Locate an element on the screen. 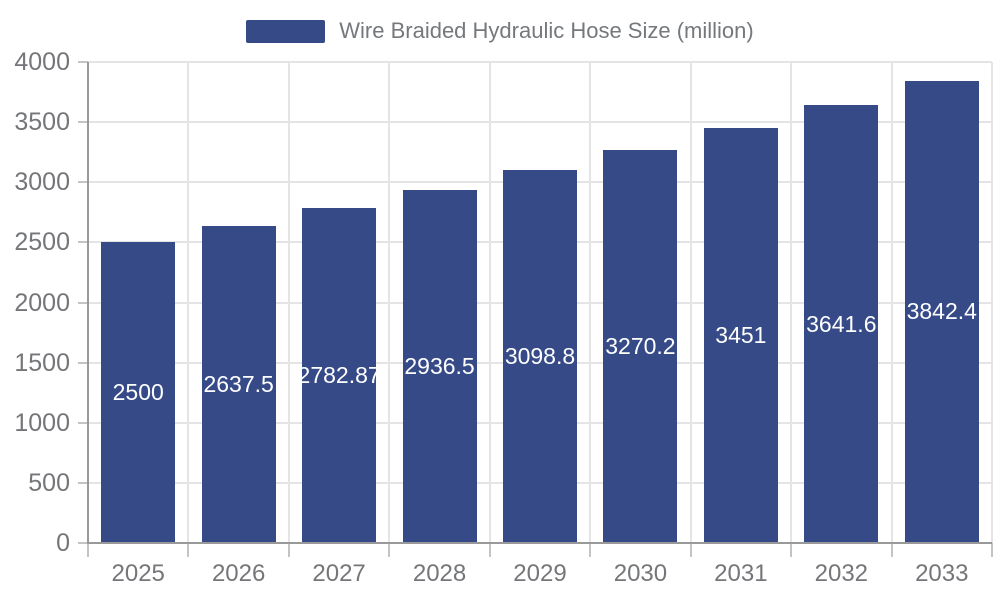 This screenshot has width=1000, height=600. bar: 3641.6 is located at coordinates (841, 324).